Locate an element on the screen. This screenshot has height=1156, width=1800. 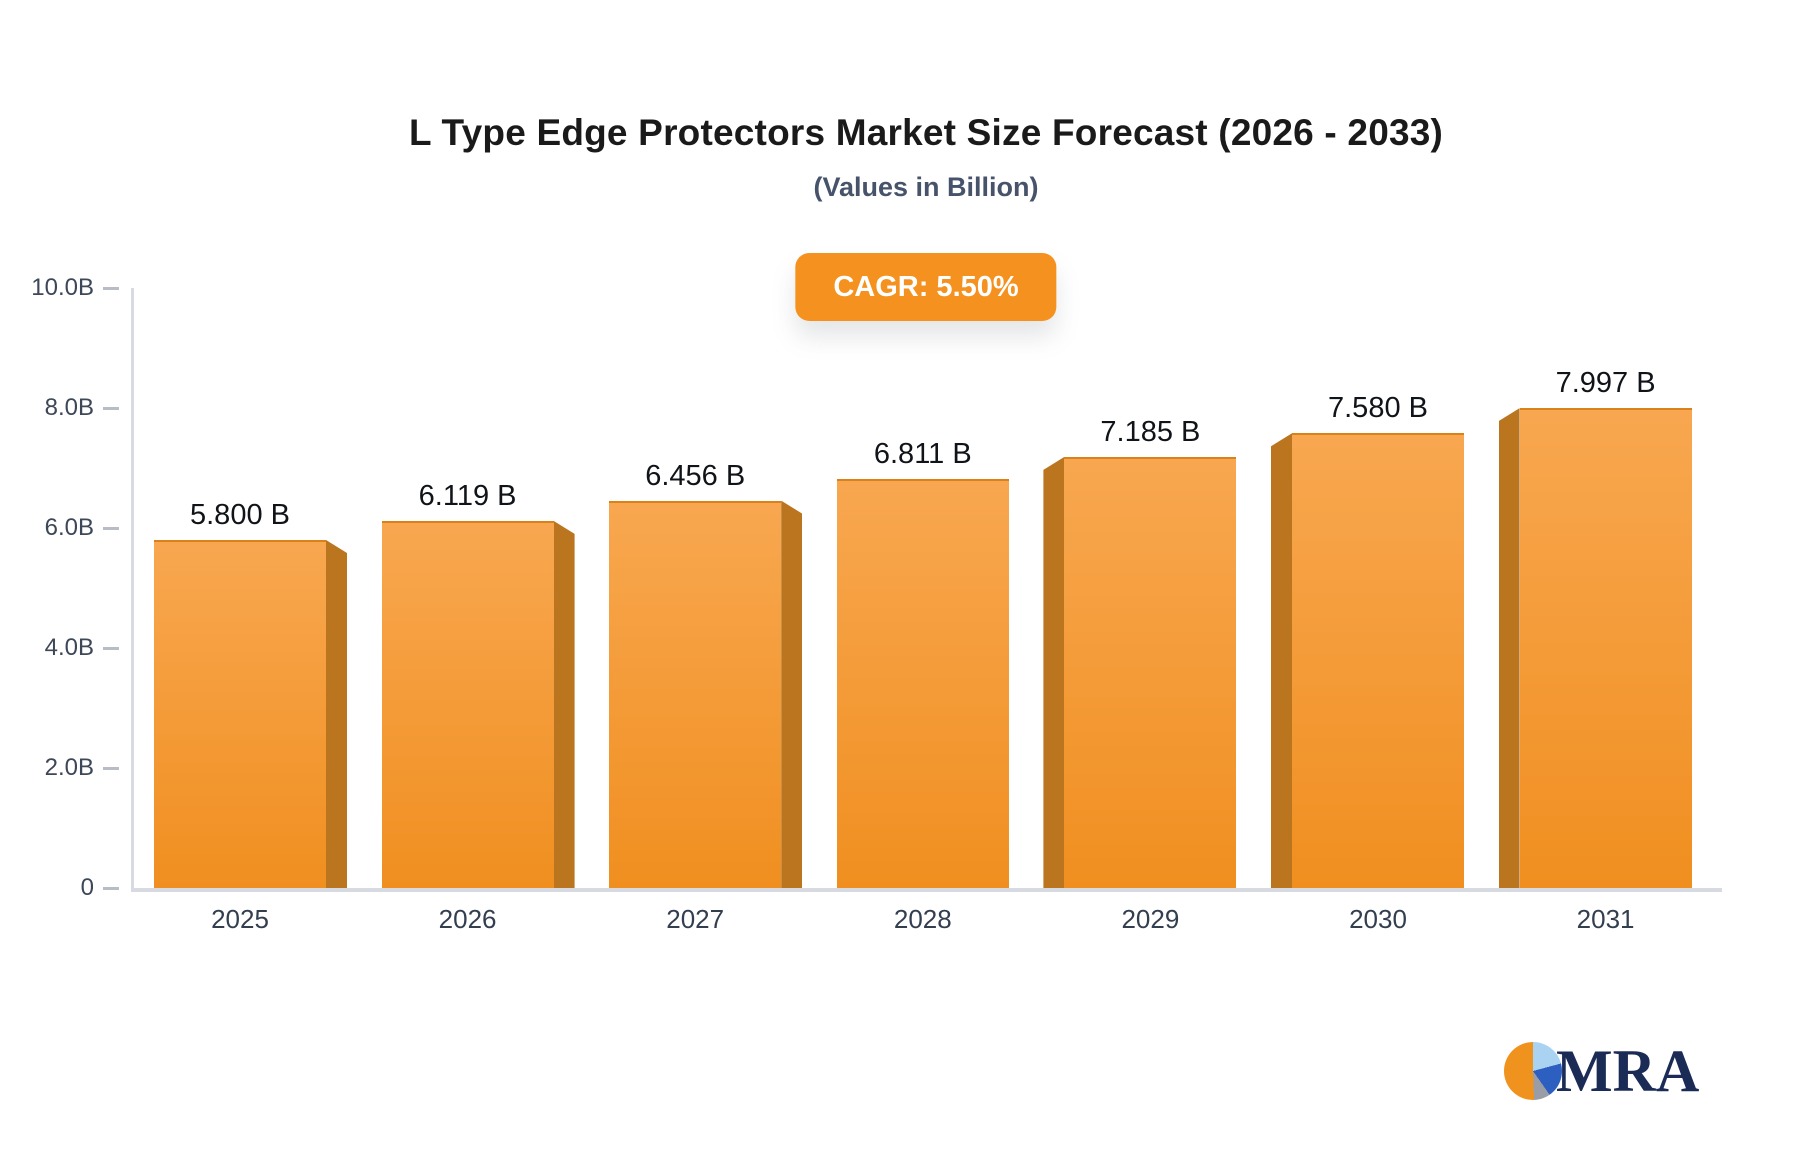
bar-2027 is located at coordinates (695, 694).